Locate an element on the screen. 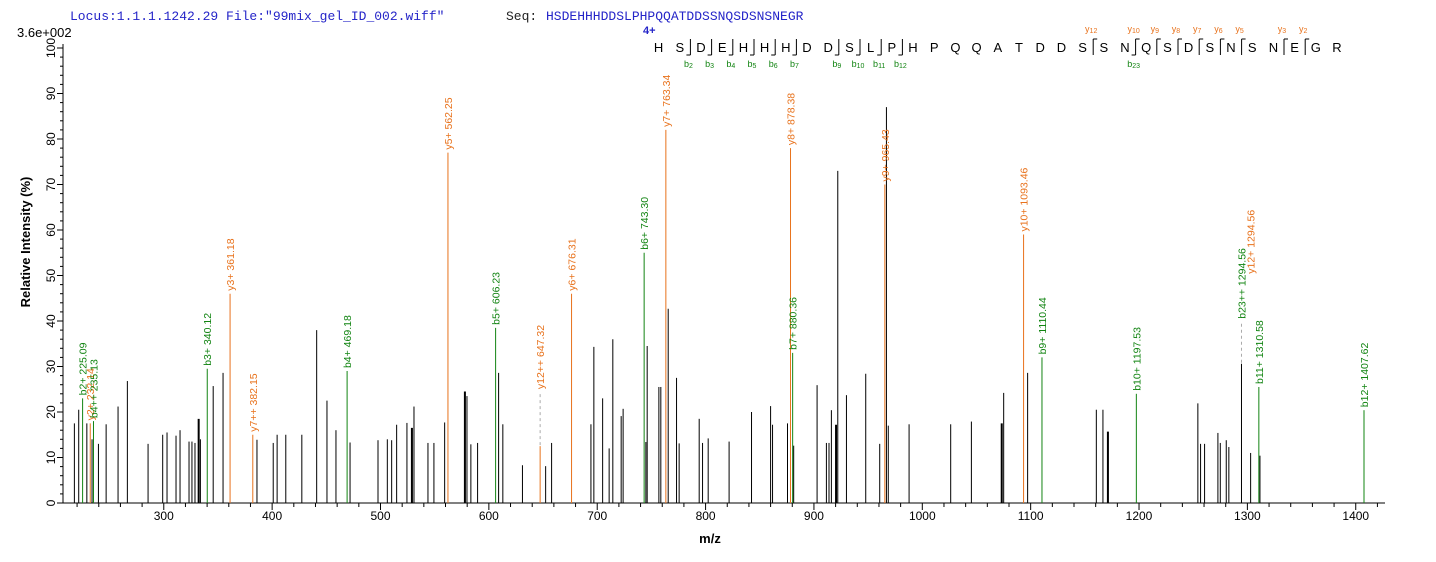 Image resolution: width=1436 pixels, height=562 pixels. y-tick-label: 10 is located at coordinates (51, 458).